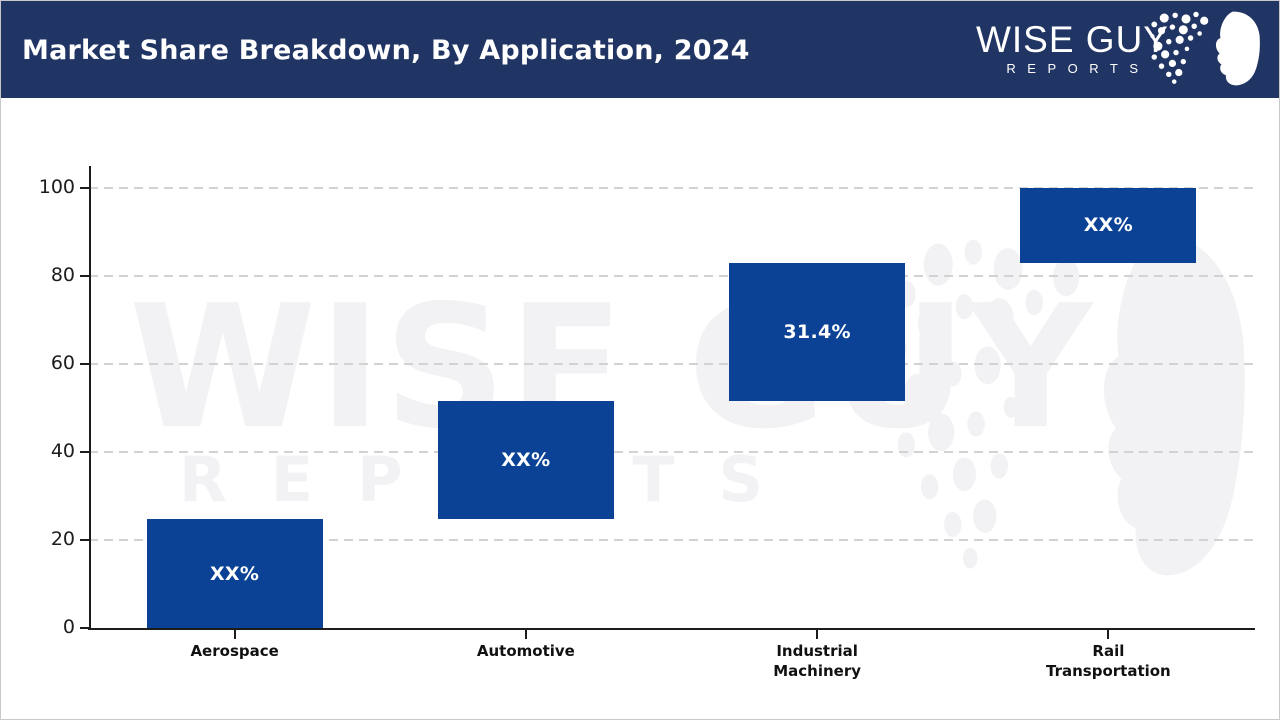  Describe the element at coordinates (1078, 69) in the screenshot. I see `logo-subtitle: REPORTS` at that location.